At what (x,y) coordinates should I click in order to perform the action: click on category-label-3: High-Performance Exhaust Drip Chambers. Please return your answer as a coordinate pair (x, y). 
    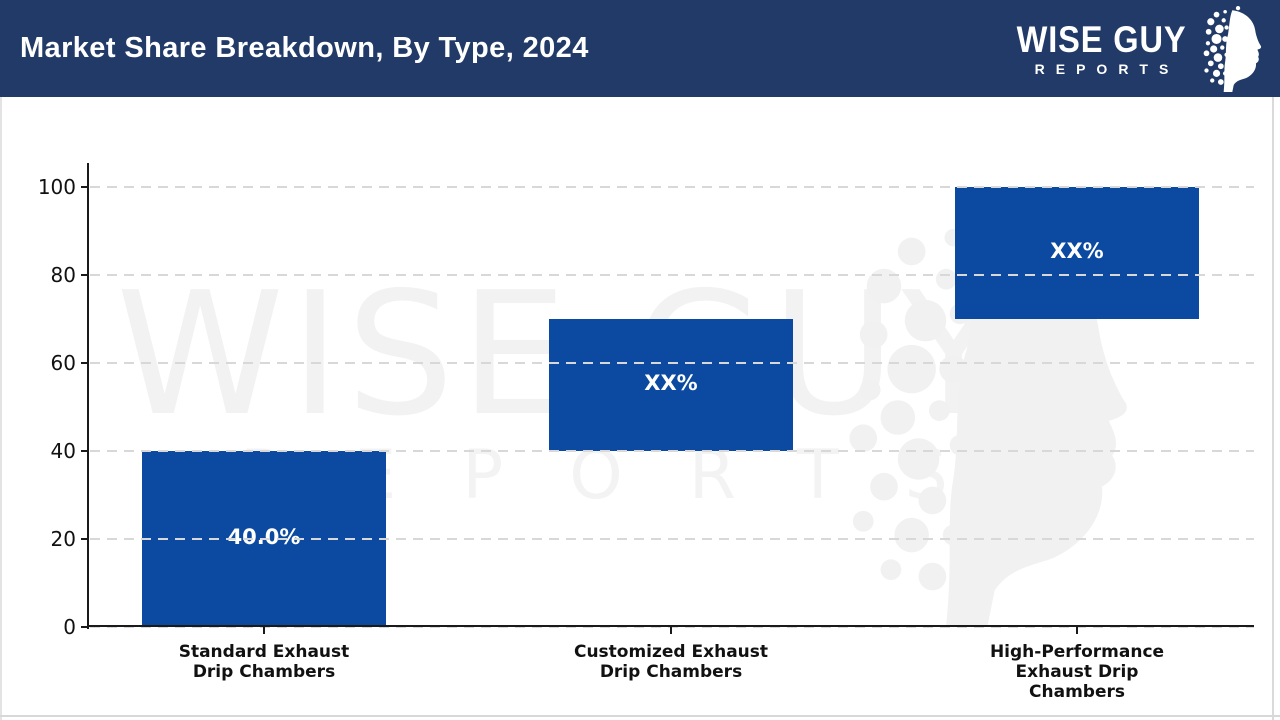
    Looking at the image, I should click on (1077, 672).